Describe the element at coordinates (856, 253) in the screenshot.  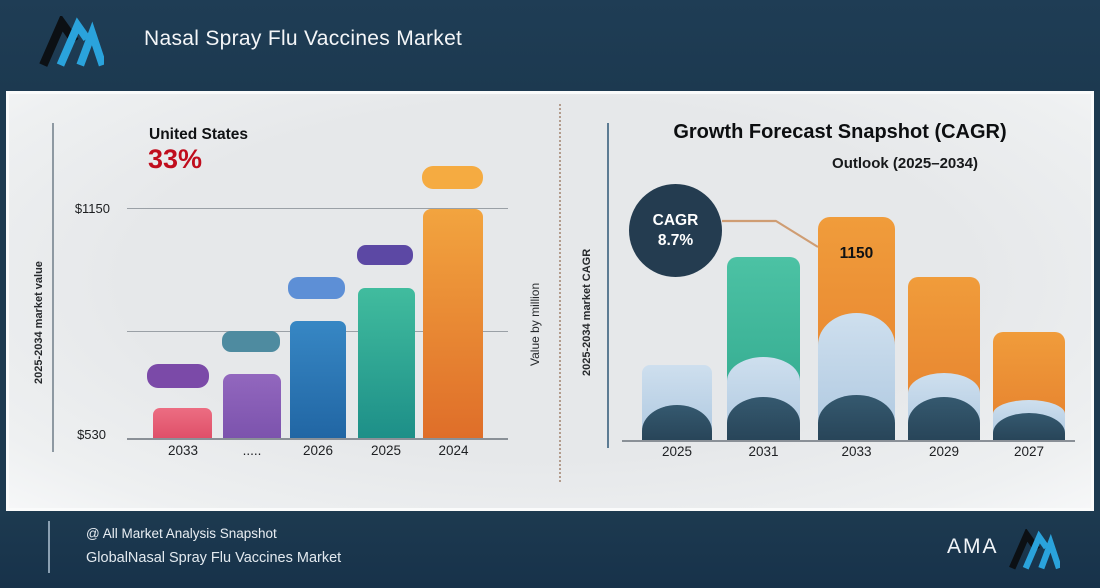
I see `rbar-2033-value-label: 1150` at that location.